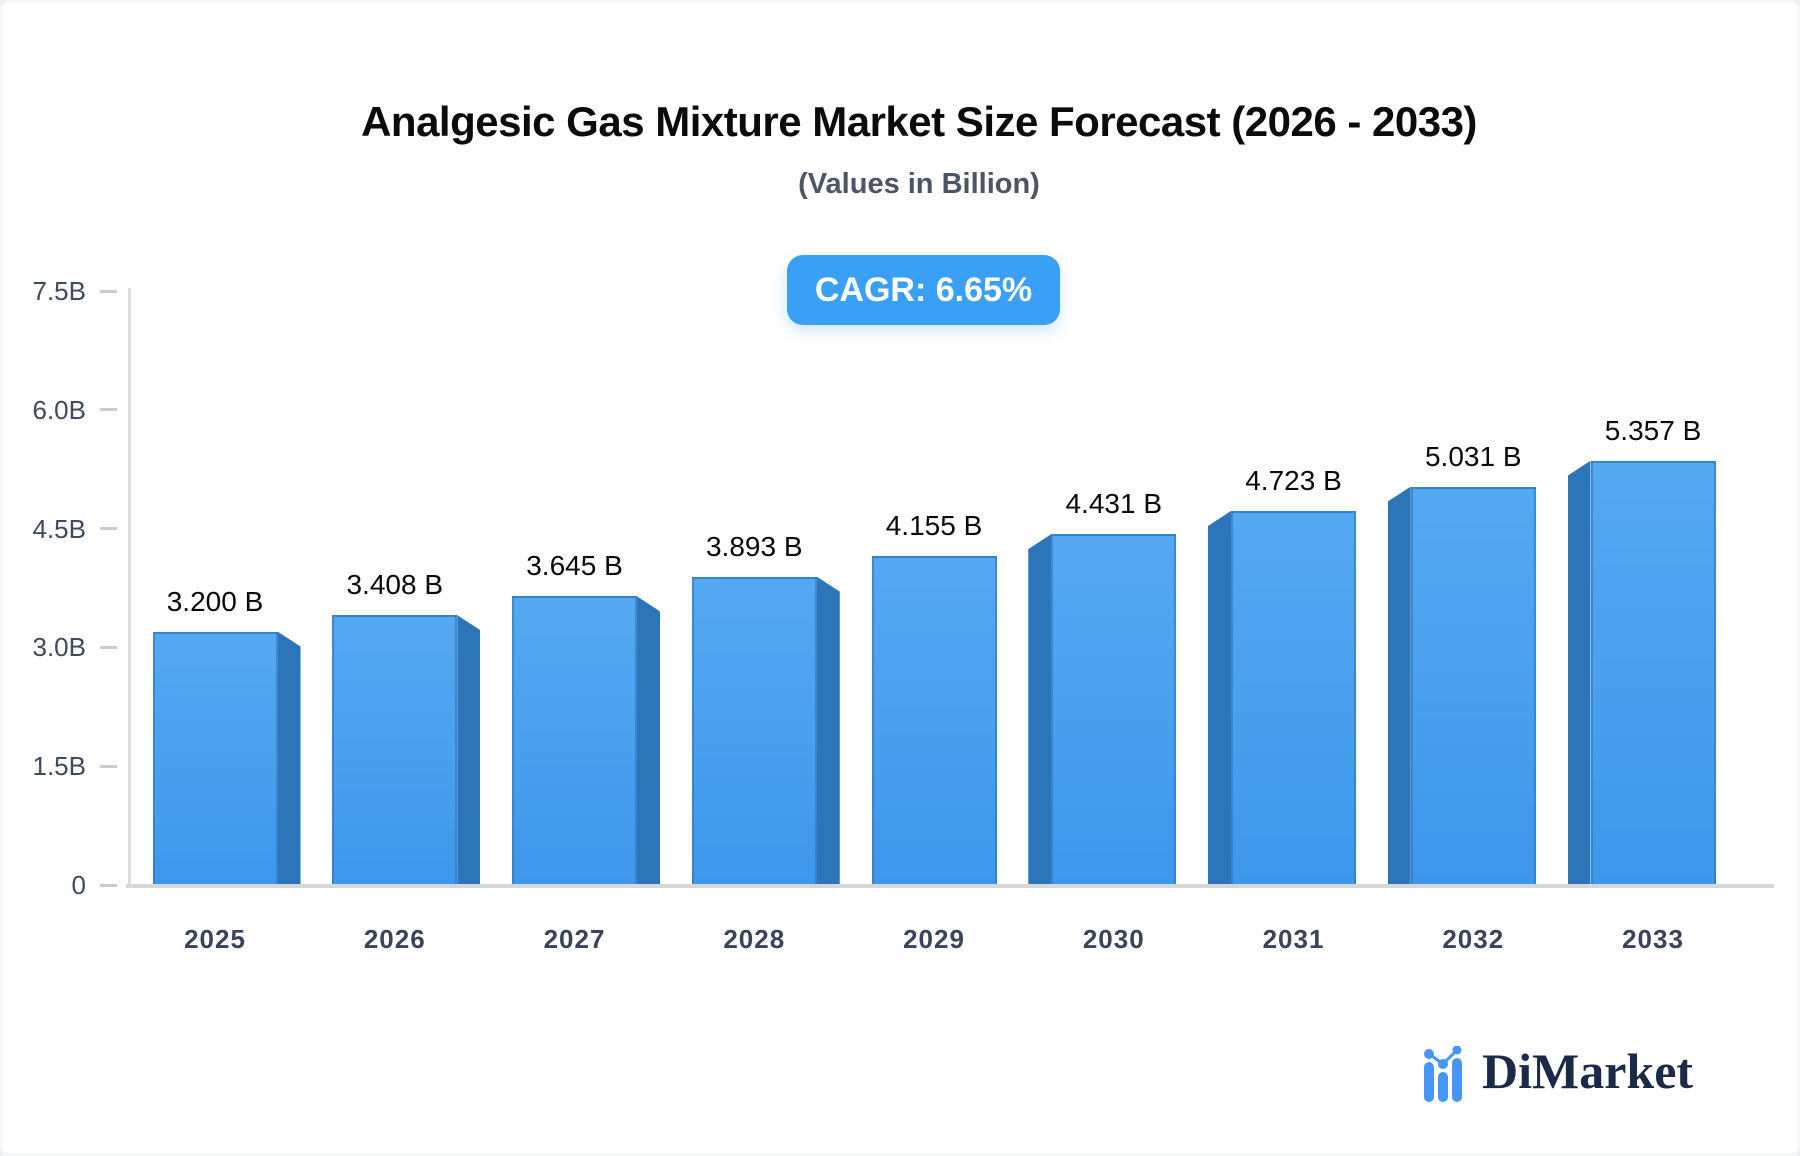  Describe the element at coordinates (59, 291) in the screenshot. I see `y-tick-label: 7.5B` at that location.